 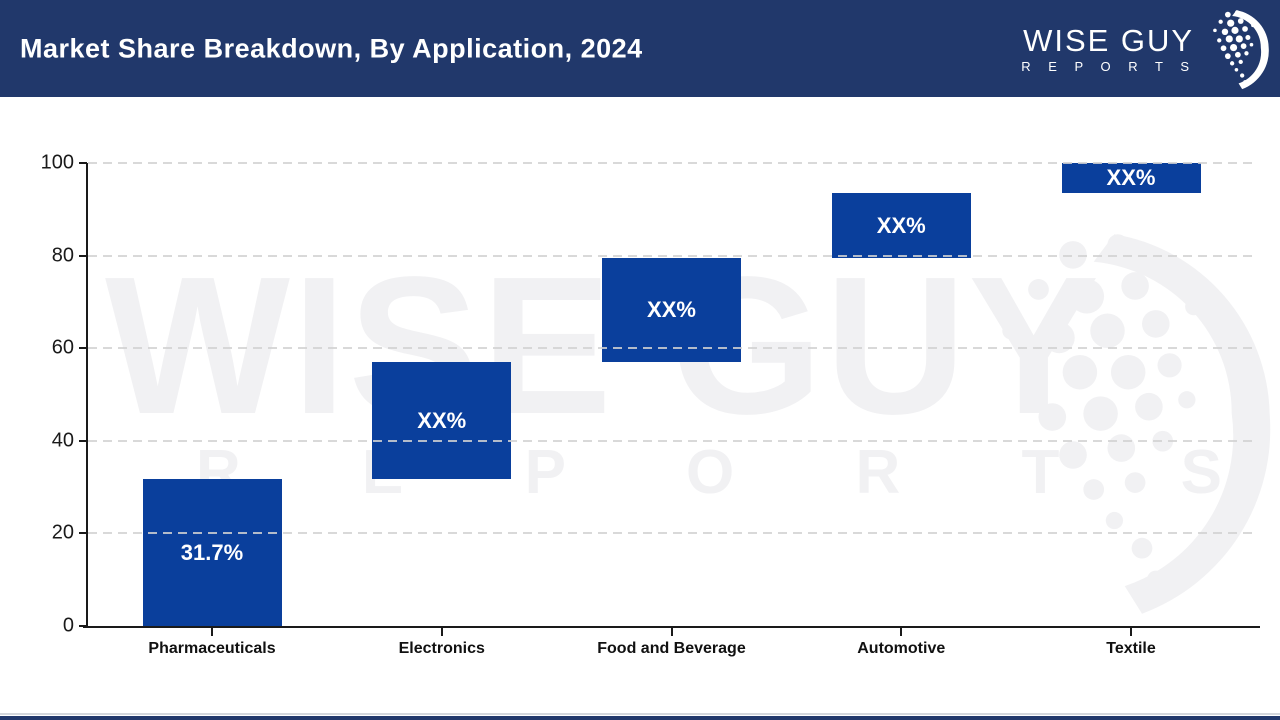 I want to click on y-tick-label-0: 0, so click(x=68, y=625).